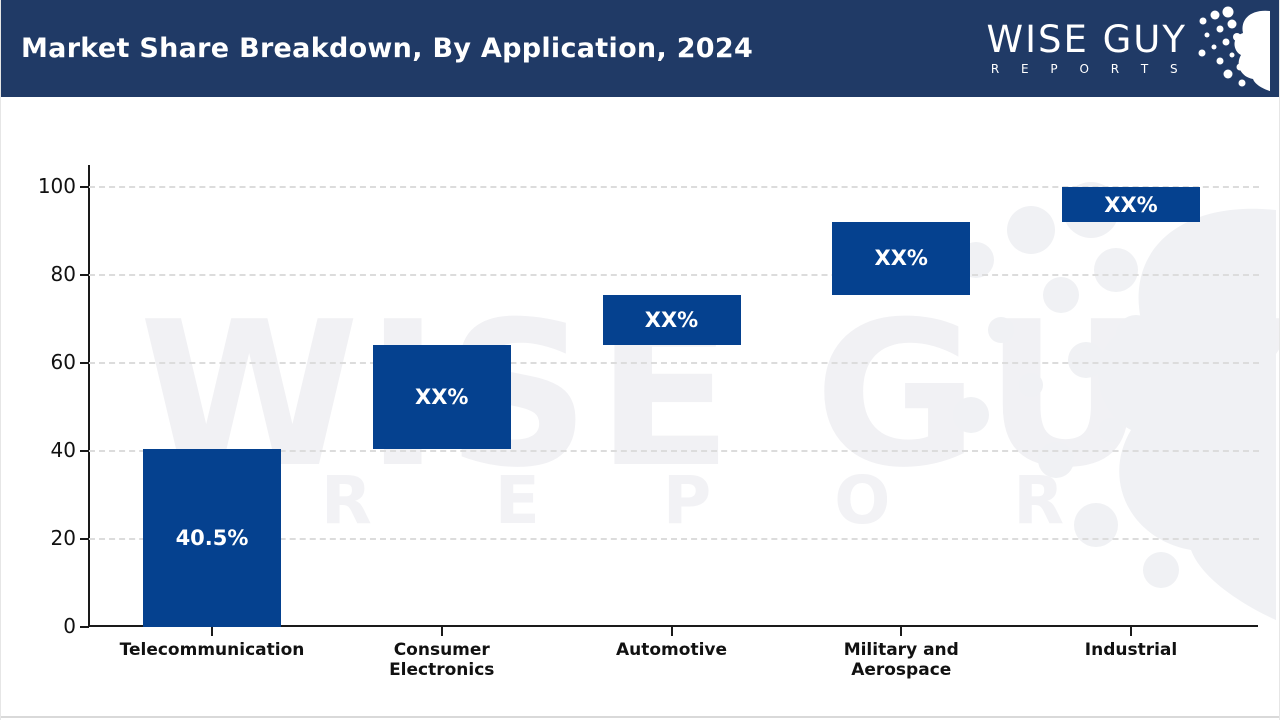  What do you see at coordinates (63, 538) in the screenshot?
I see `y-tick-label: 20` at bounding box center [63, 538].